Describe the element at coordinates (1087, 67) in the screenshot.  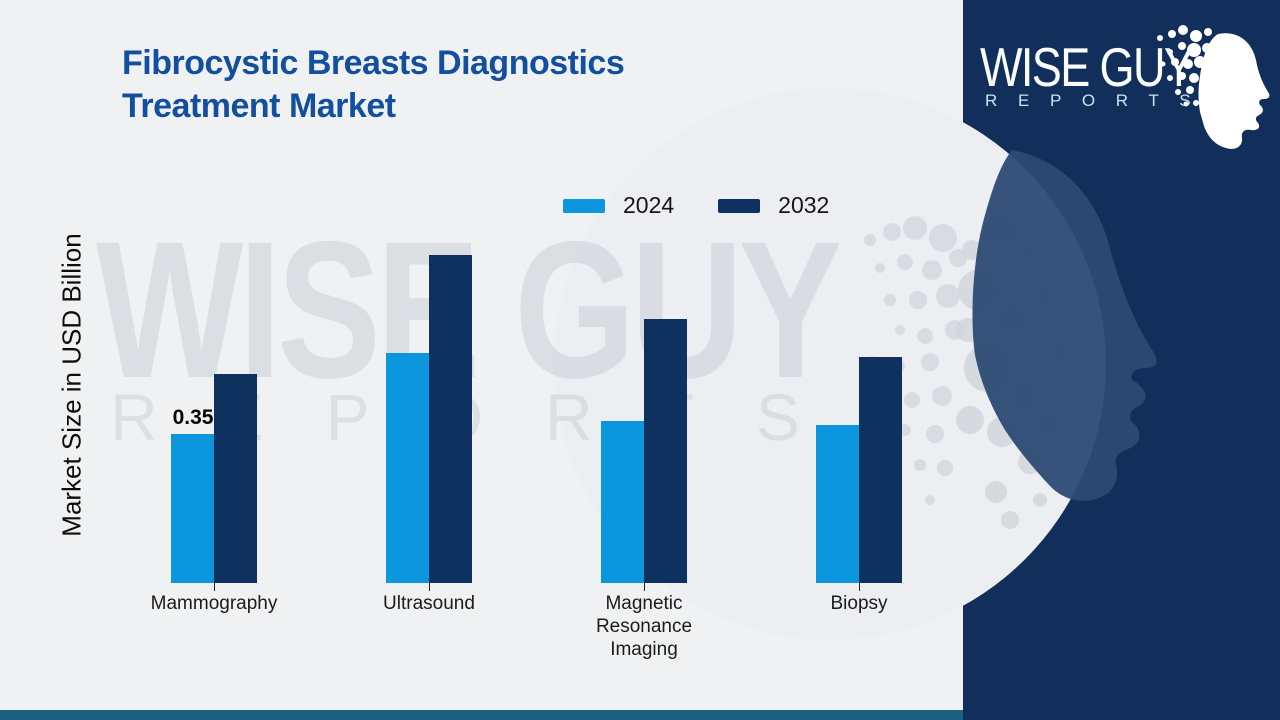
I see `logo-wiseguy-text: WISE GUY` at that location.